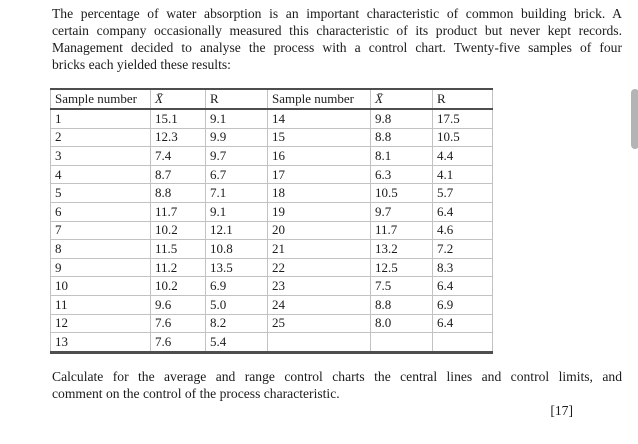 The image size is (638, 444). I want to click on table-cell: 8.0, so click(401, 323).